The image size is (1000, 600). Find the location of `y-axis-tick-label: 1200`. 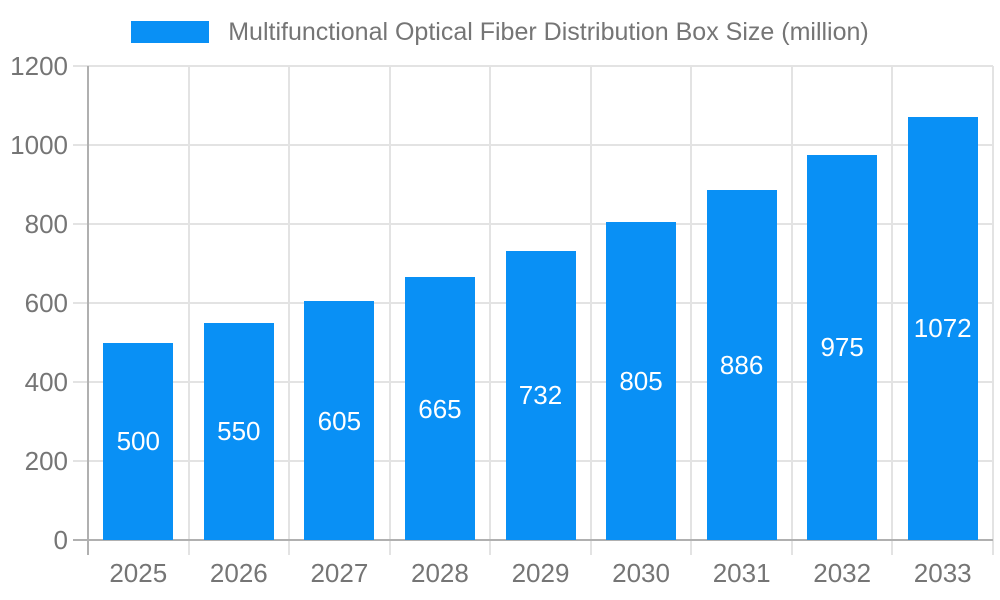

y-axis-tick-label: 1200 is located at coordinates (39, 66).